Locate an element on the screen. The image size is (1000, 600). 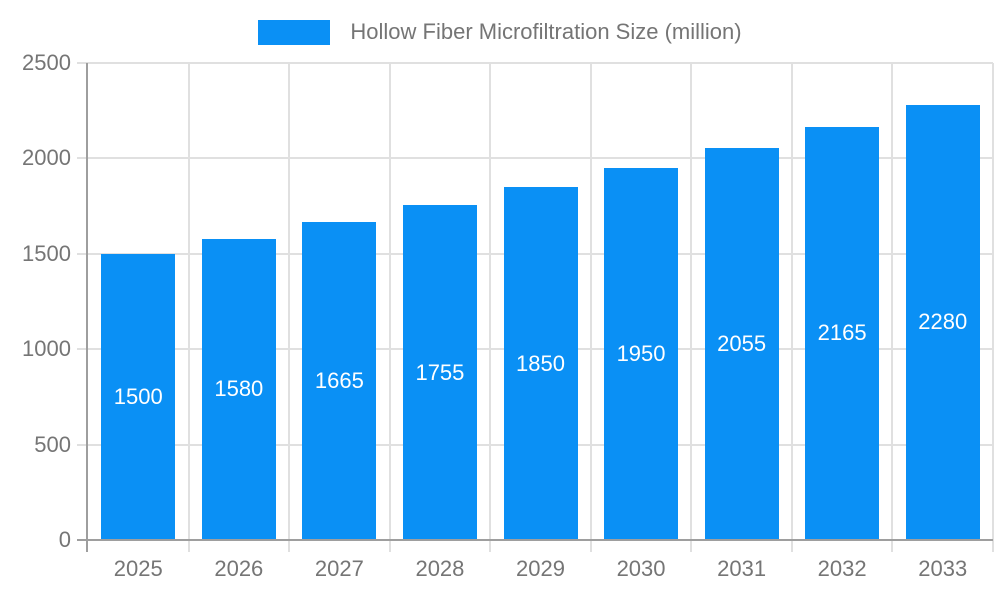
y-axis-tick-label: 0 is located at coordinates (64, 539).